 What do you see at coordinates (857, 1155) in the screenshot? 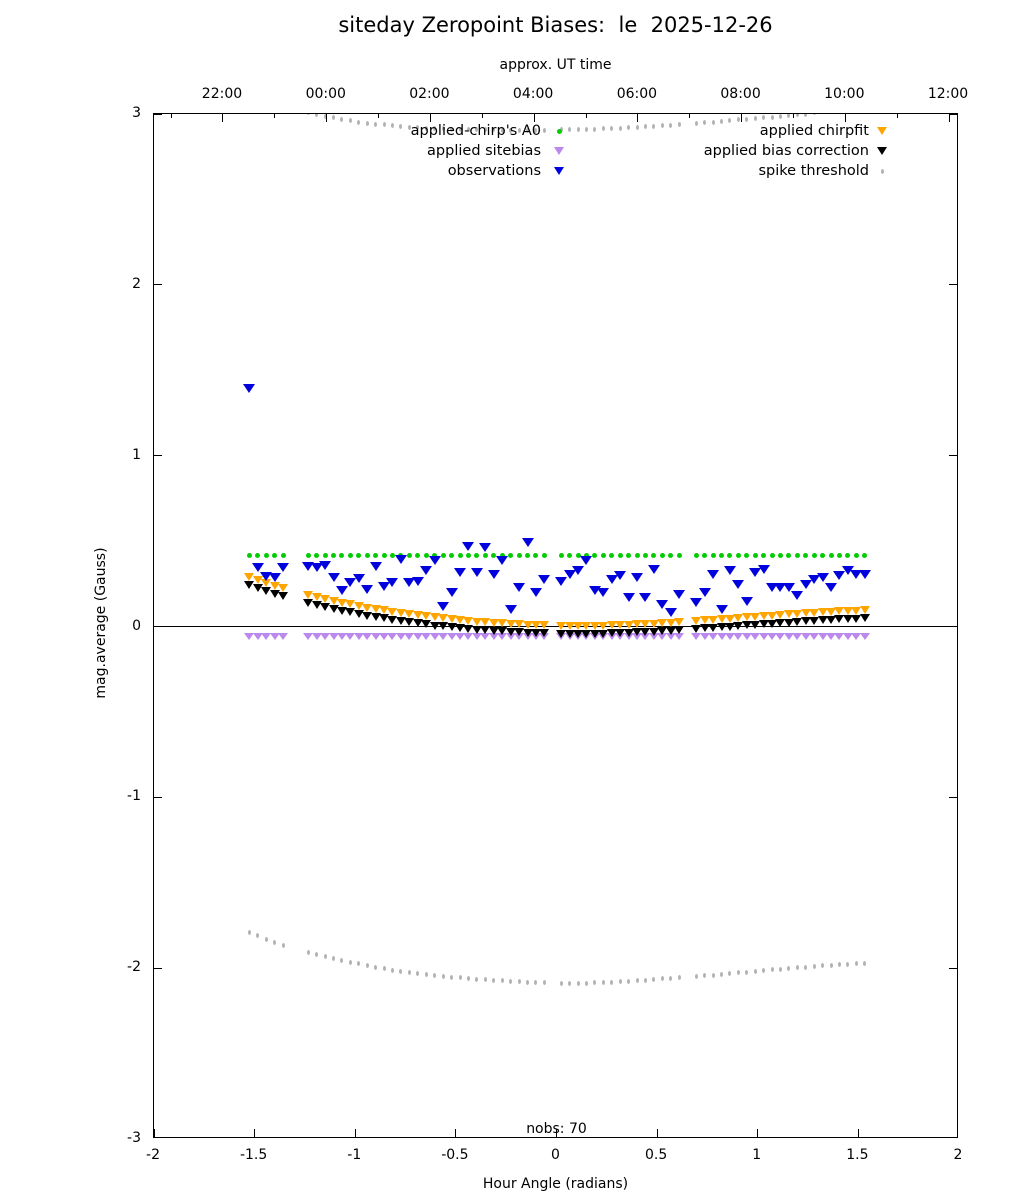
I see `x-tick-label: 1.5` at bounding box center [857, 1155].